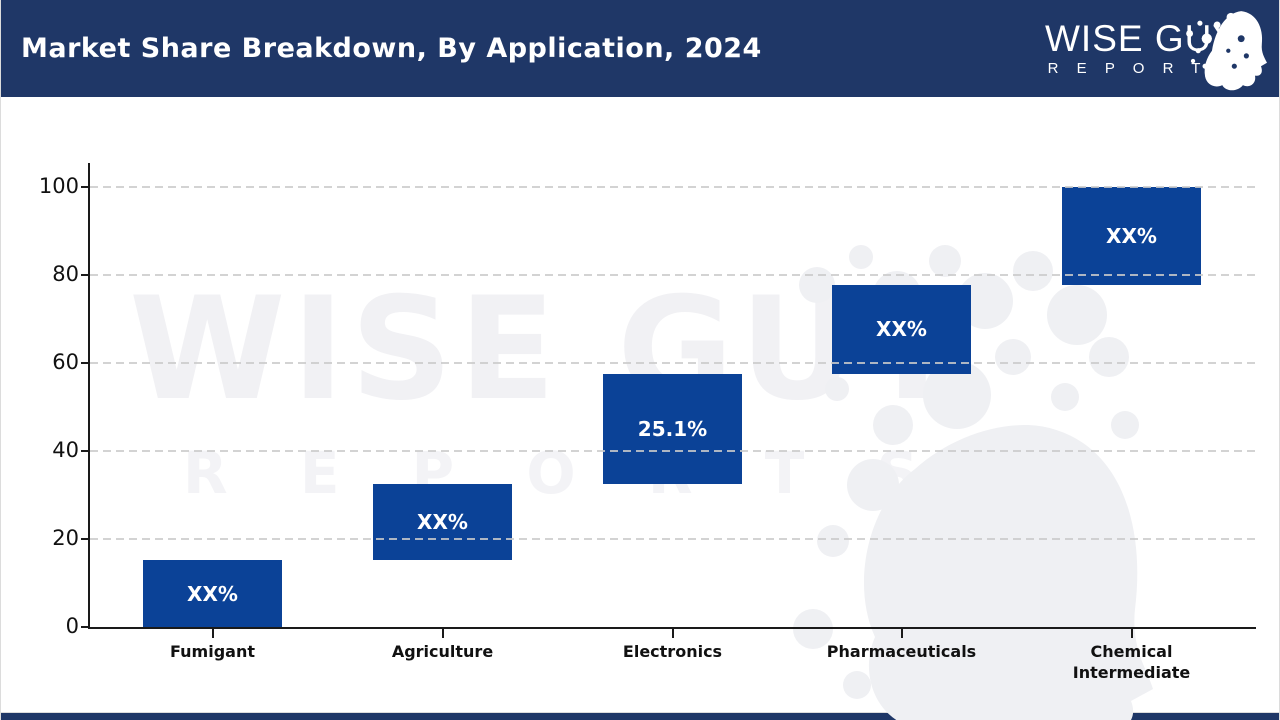 This screenshot has width=1280, height=720. Describe the element at coordinates (1226, 51) in the screenshot. I see `logo-face-icon` at that location.